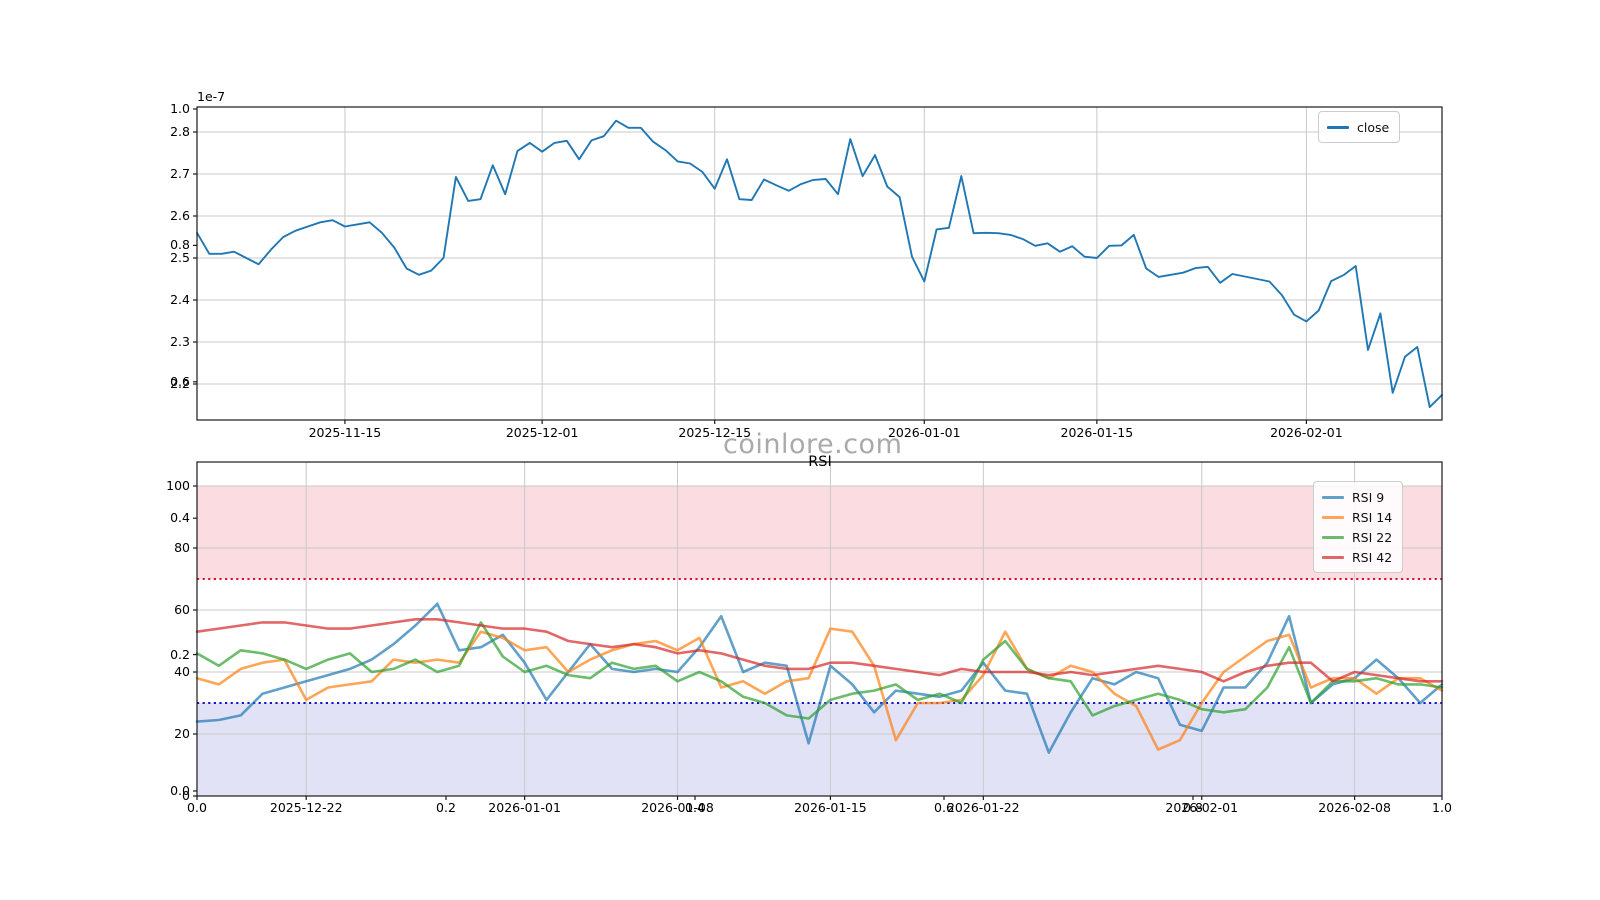 Image resolution: width=1600 pixels, height=900 pixels. What do you see at coordinates (446, 807) in the screenshot?
I see `overlay-x-tick-label: 0.2` at bounding box center [446, 807].